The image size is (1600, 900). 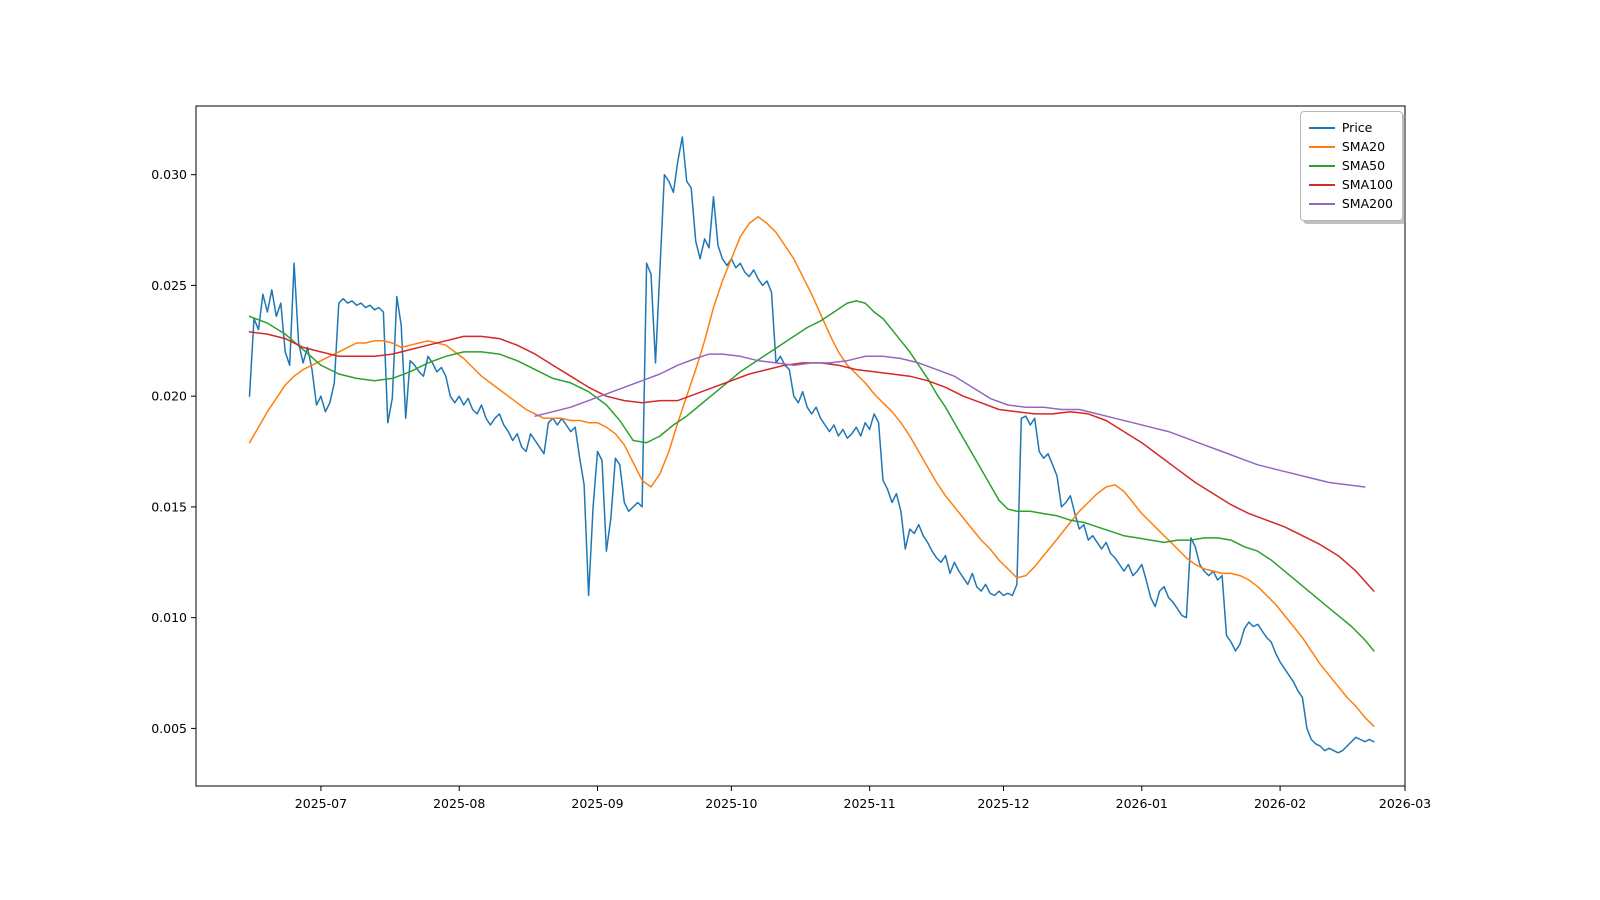 I want to click on x-tick-label: 2026-01, so click(x=1142, y=803).